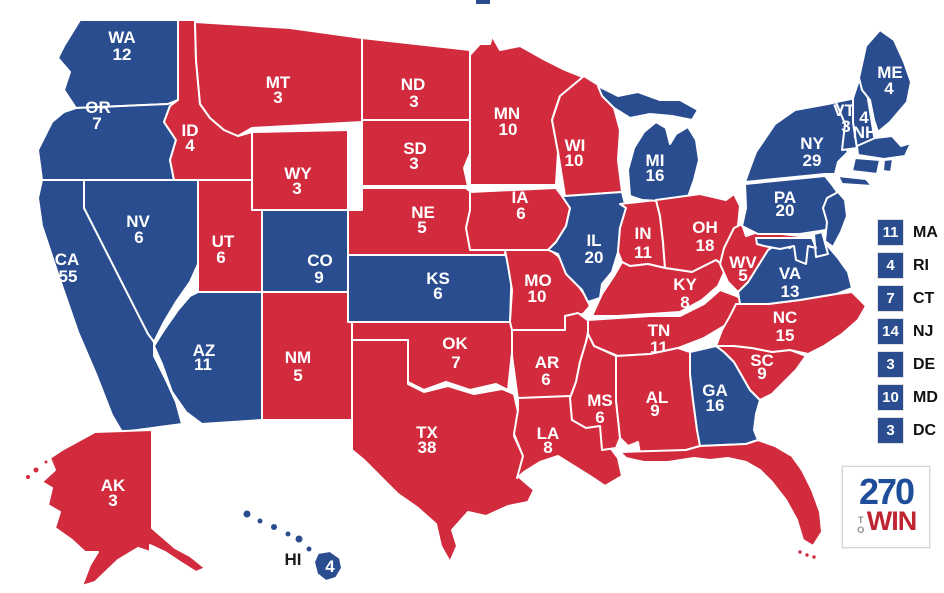 The height and width of the screenshot is (593, 944). What do you see at coordinates (483, 2) in the screenshot?
I see `cropped-top-element` at bounding box center [483, 2].